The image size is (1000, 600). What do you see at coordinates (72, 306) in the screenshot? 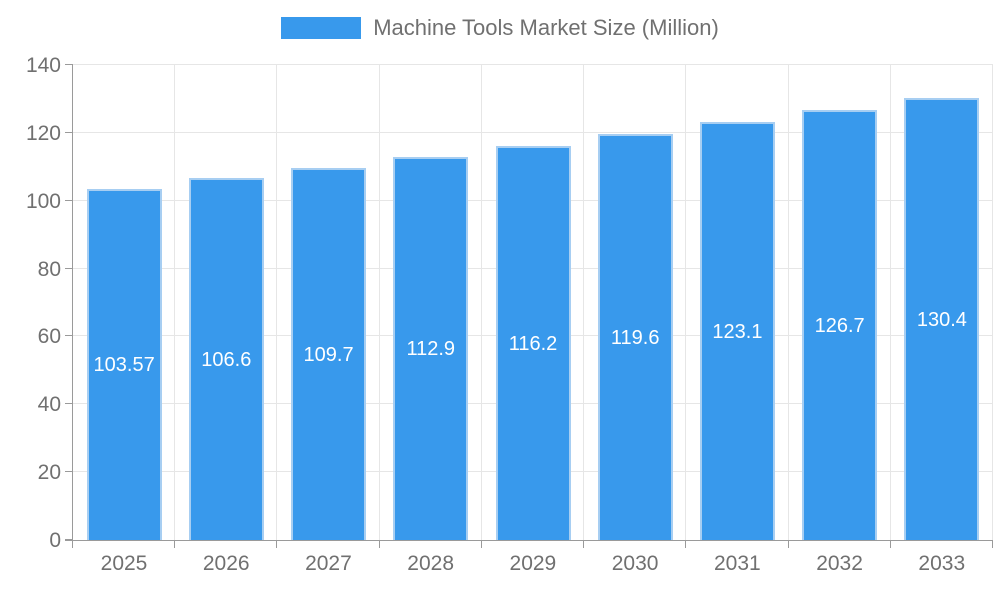
I see `y-axis-line` at bounding box center [72, 306].